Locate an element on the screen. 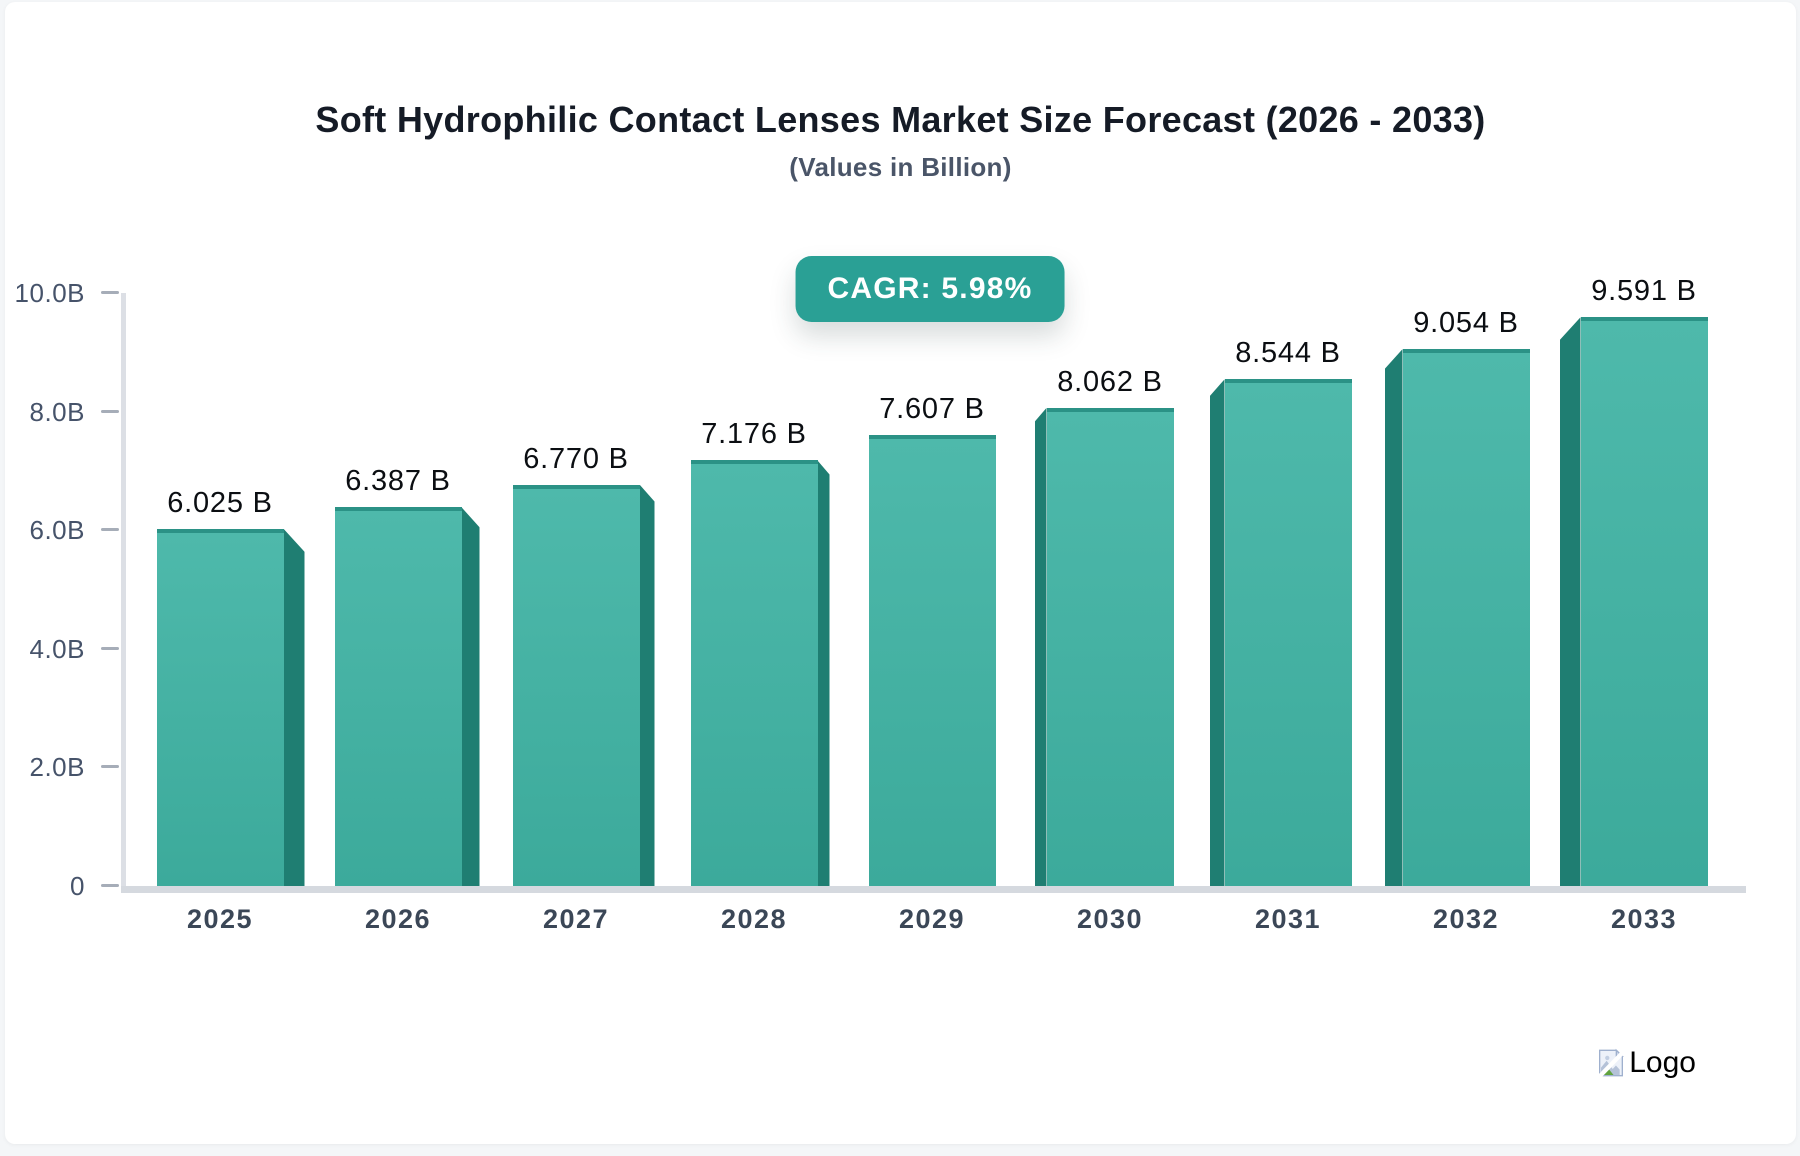 The height and width of the screenshot is (1156, 1800). x-axis-label: 2026 is located at coordinates (398, 919).